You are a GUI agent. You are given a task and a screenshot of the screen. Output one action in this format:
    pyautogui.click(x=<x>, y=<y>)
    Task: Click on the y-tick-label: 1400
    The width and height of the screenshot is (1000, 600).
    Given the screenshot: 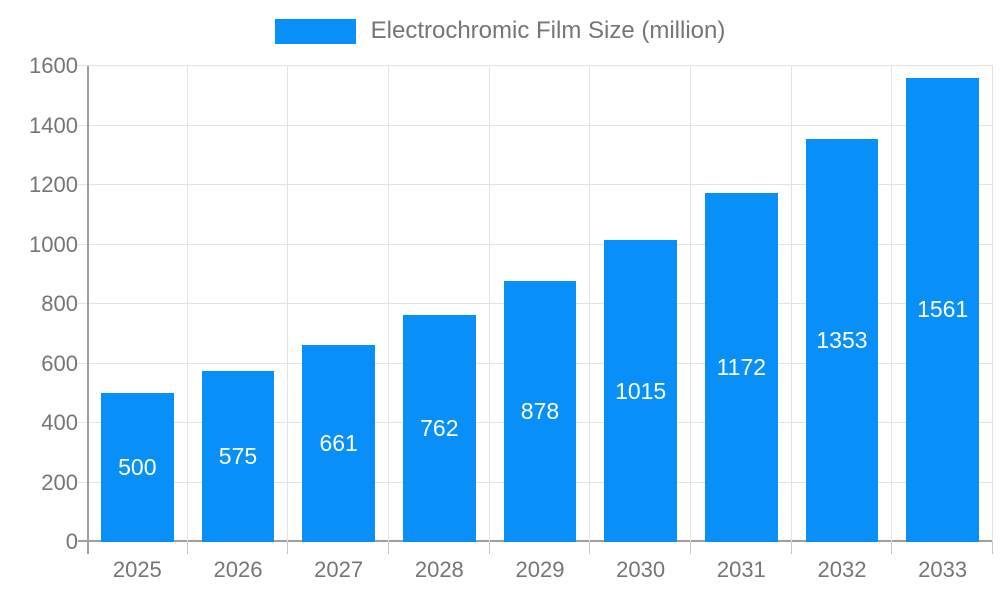 What is the action you would take?
    pyautogui.click(x=53, y=125)
    